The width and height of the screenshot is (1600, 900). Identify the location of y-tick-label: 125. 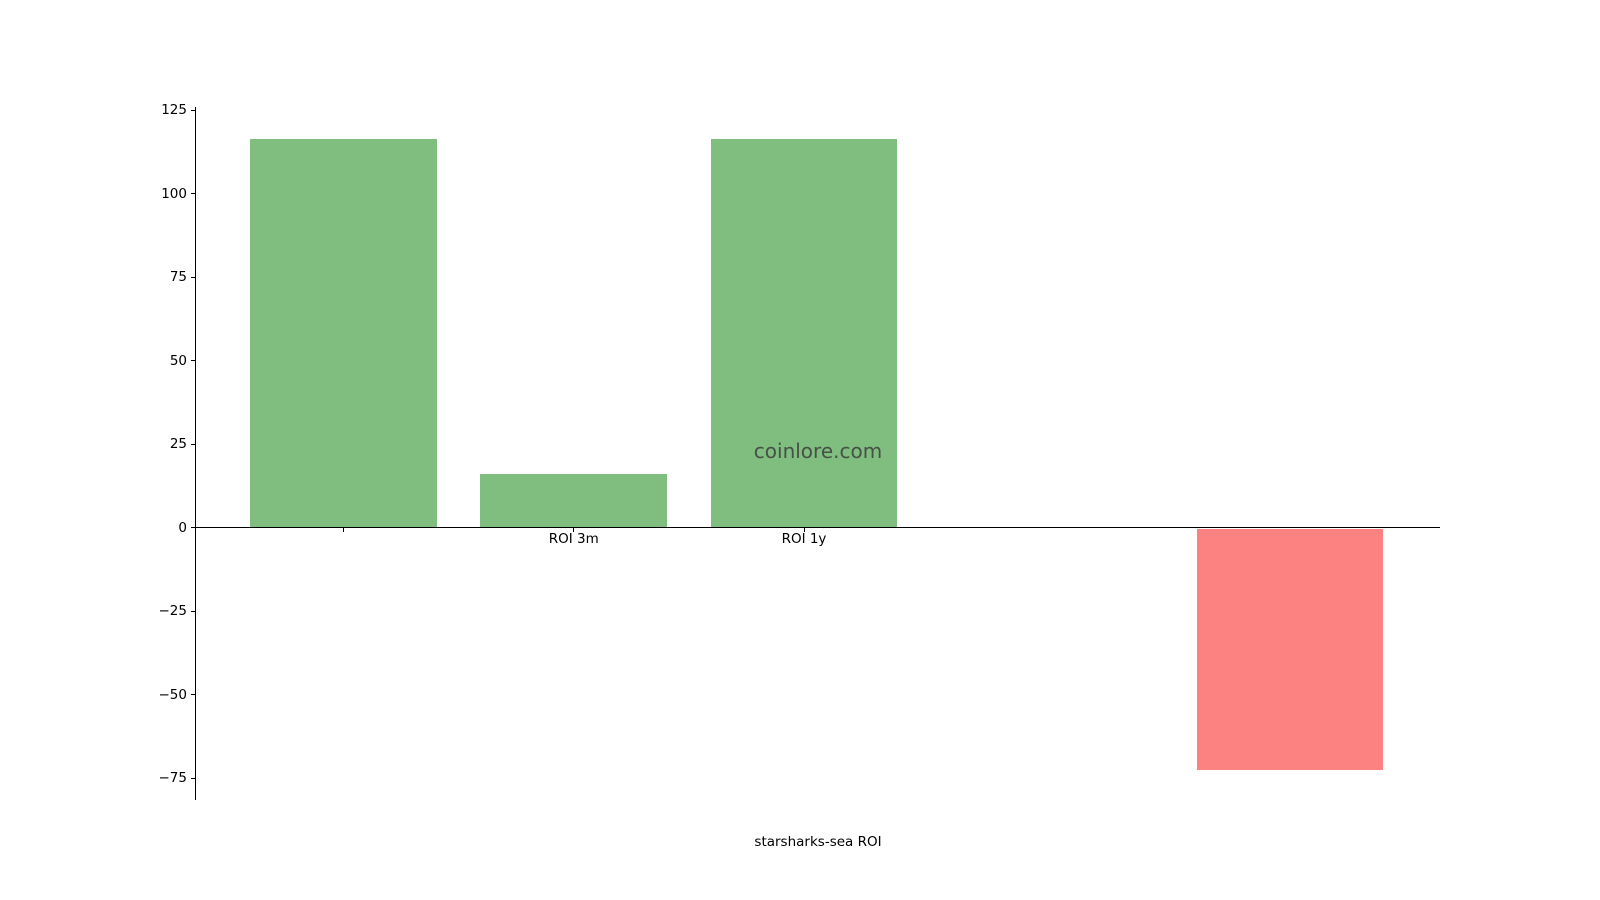
(174, 110).